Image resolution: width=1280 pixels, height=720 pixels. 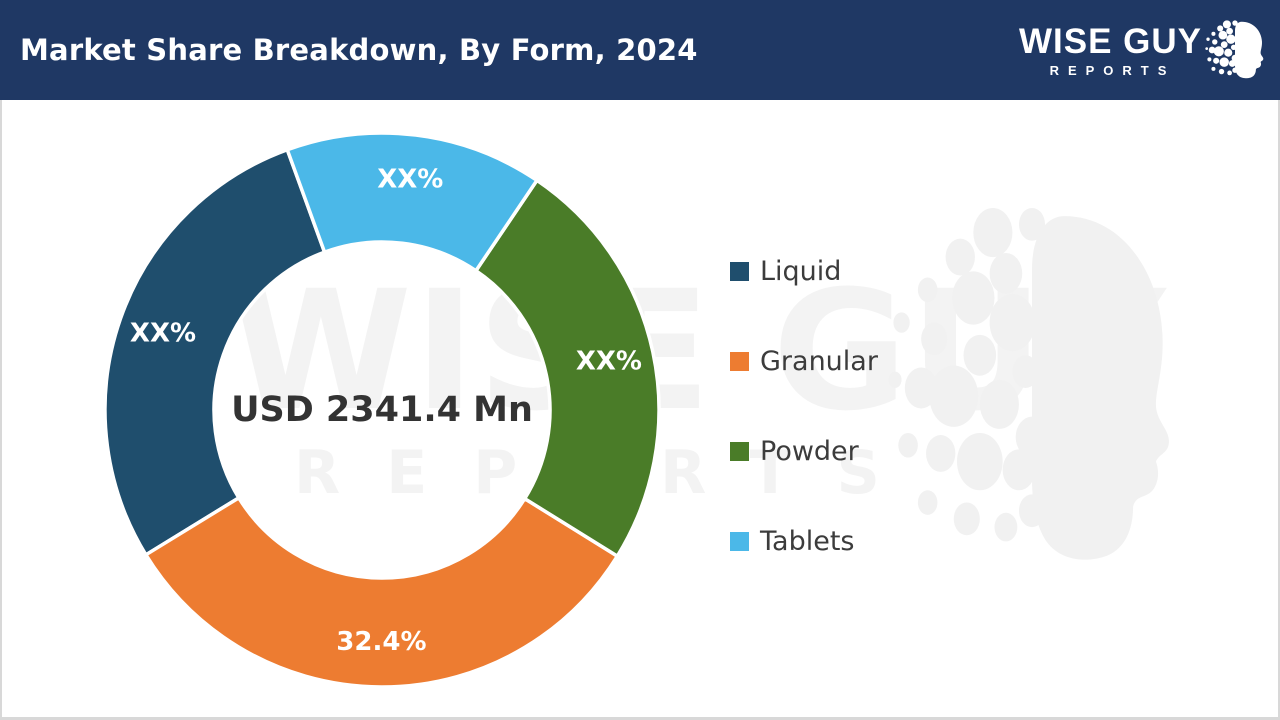 I want to click on legend-swatch-tablets, so click(x=739, y=541).